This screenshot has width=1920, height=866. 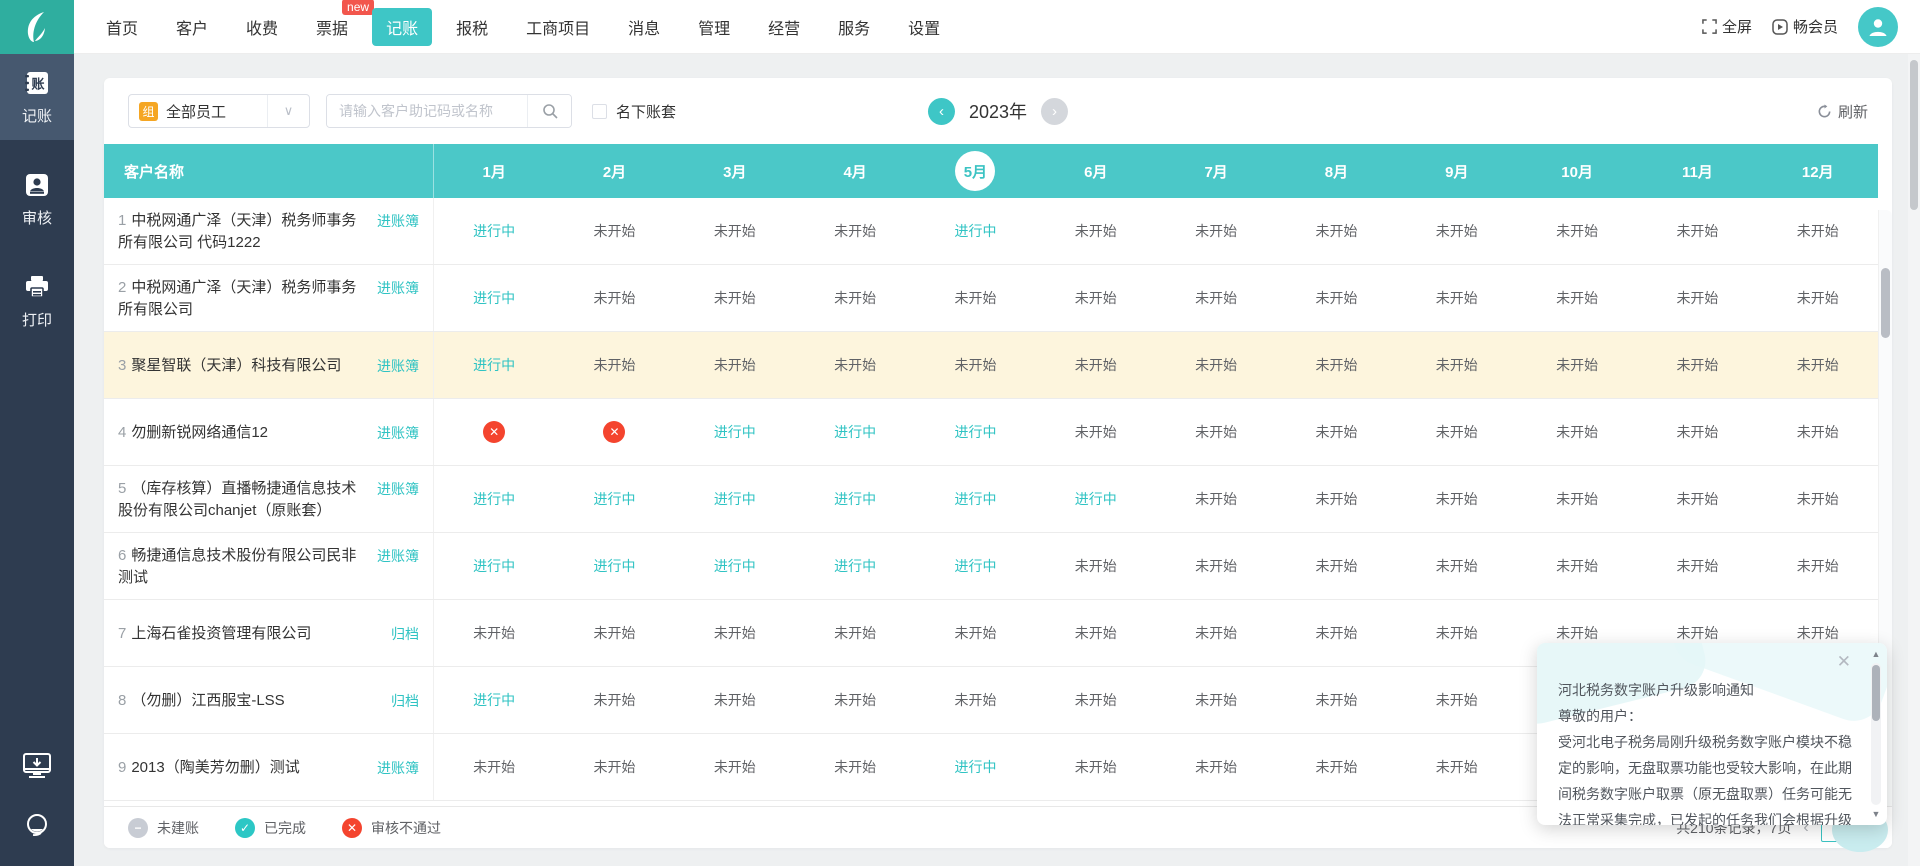 I want to click on column-header-month: 9月, so click(x=1457, y=172).